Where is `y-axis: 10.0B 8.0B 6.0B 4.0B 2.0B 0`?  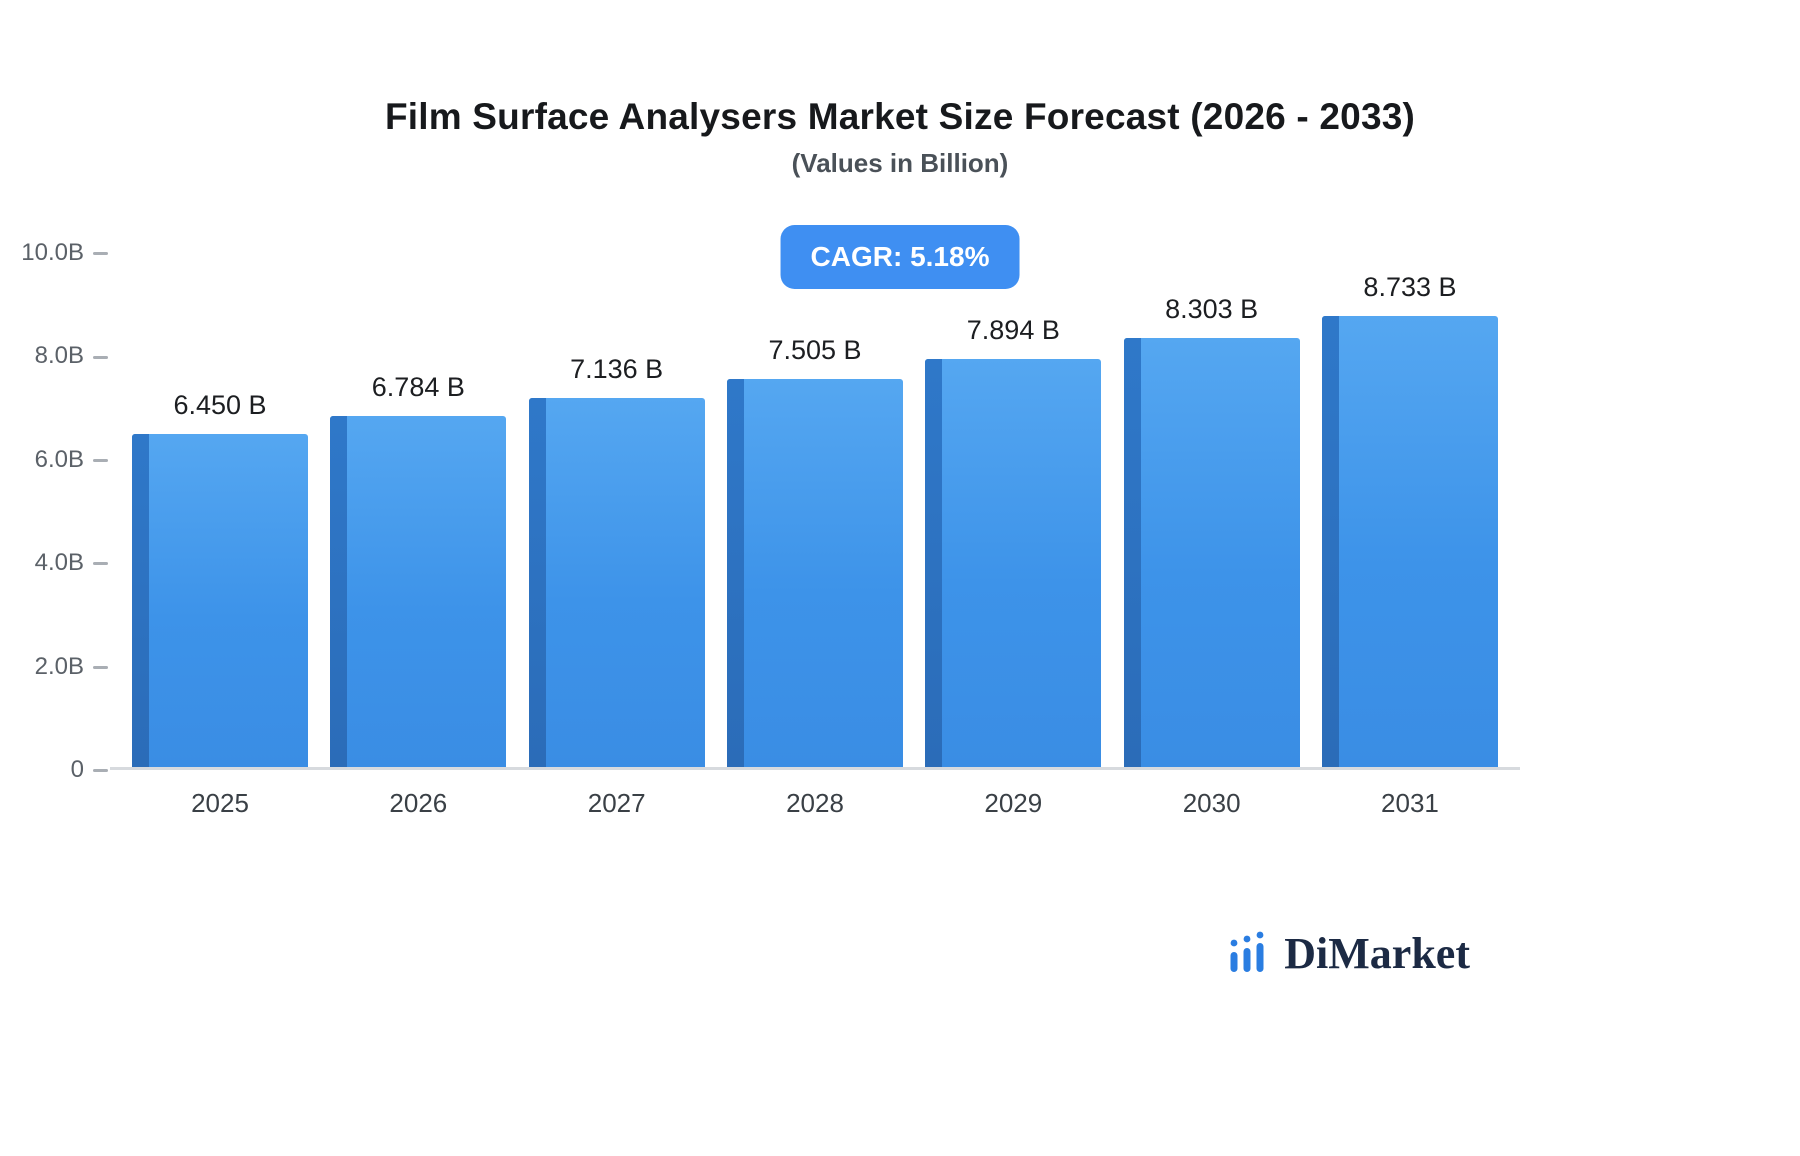 y-axis: 10.0B 8.0B 6.0B 4.0B 2.0B 0 is located at coordinates (54, 511).